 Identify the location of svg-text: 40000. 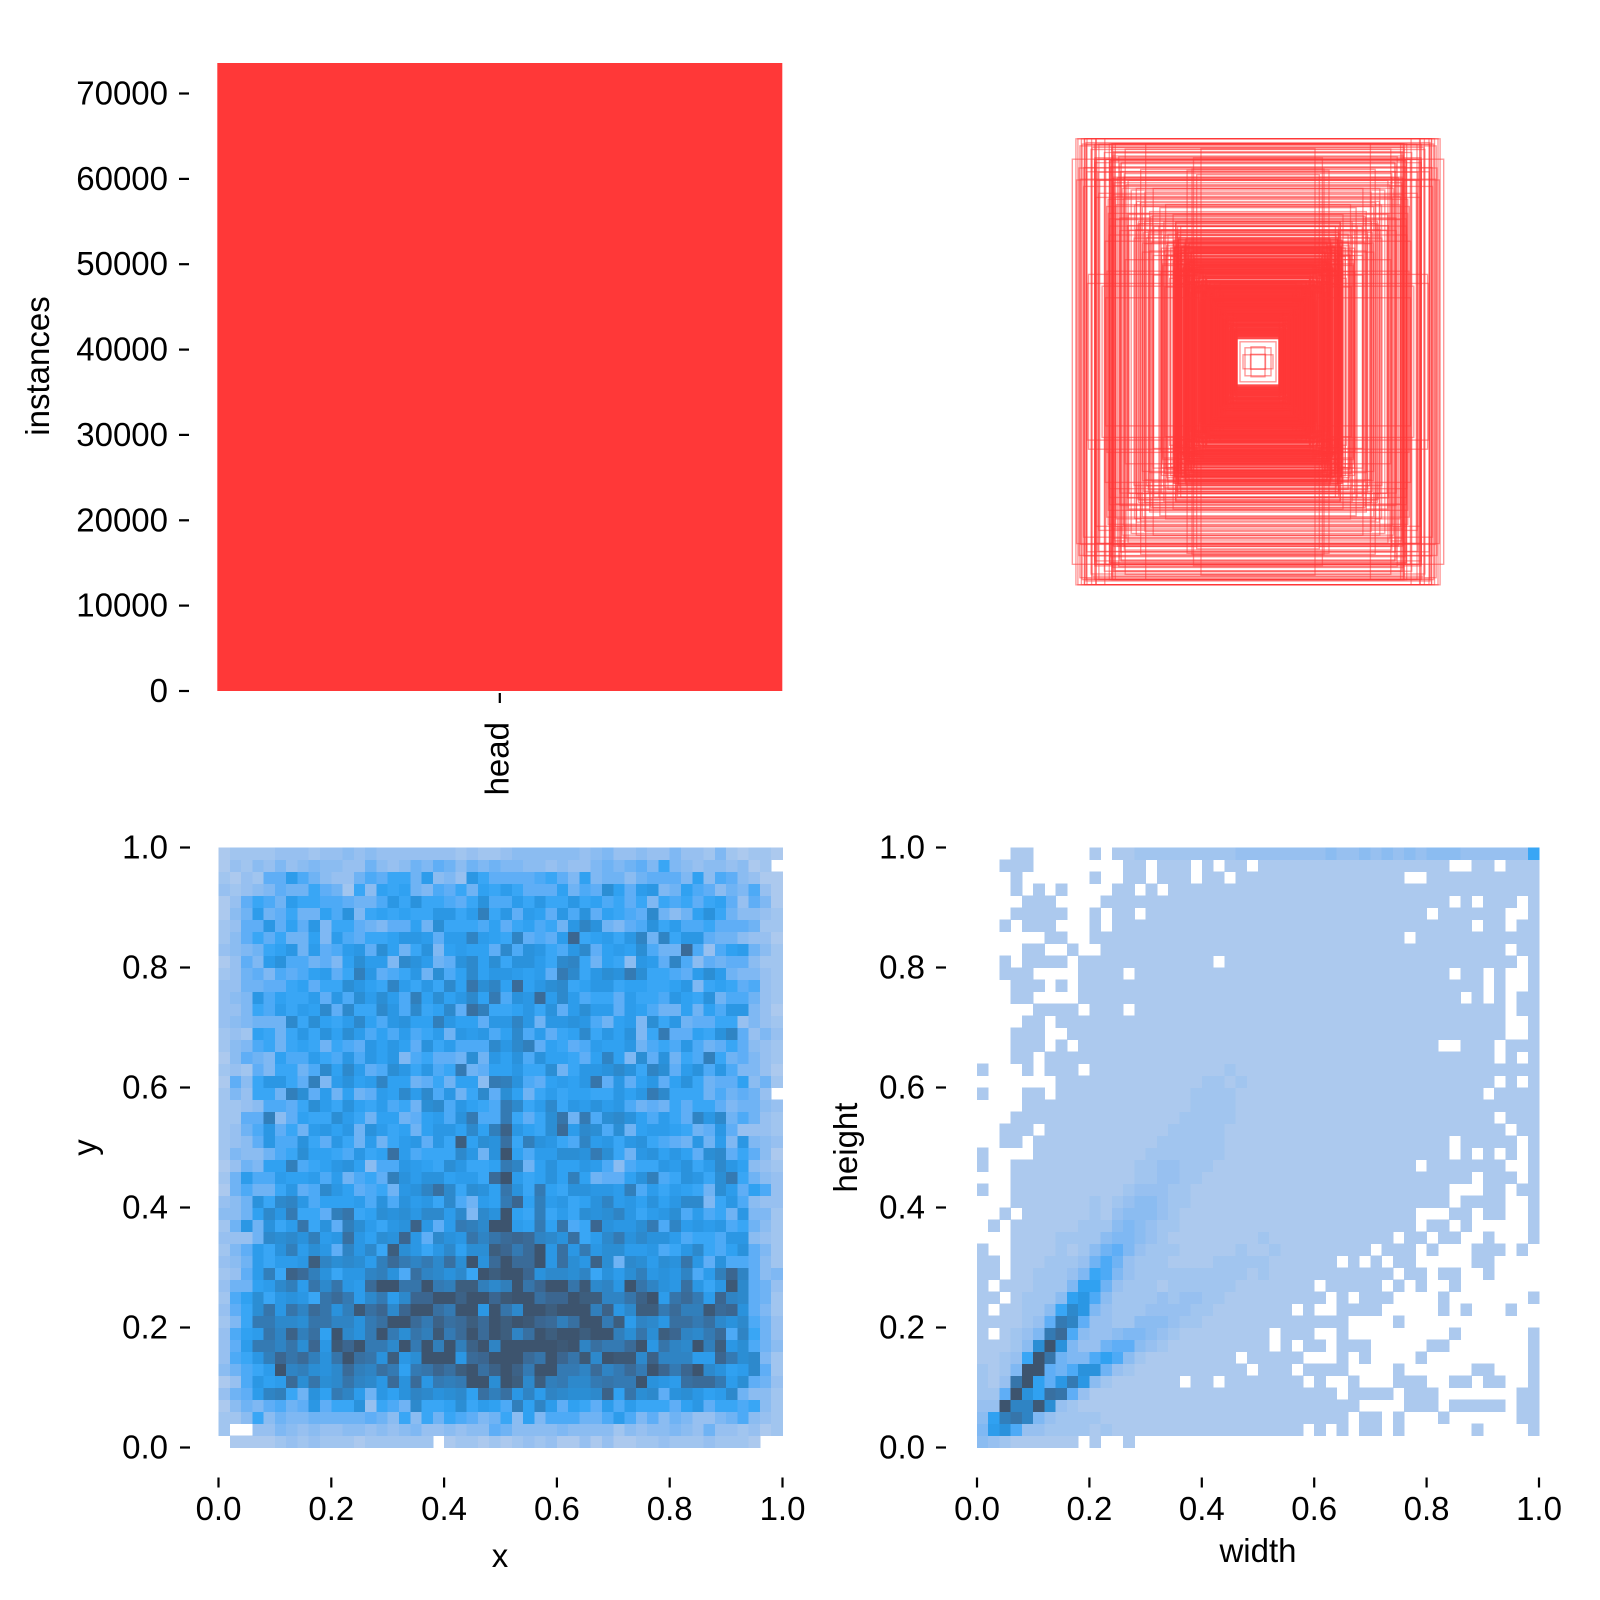
(122, 349).